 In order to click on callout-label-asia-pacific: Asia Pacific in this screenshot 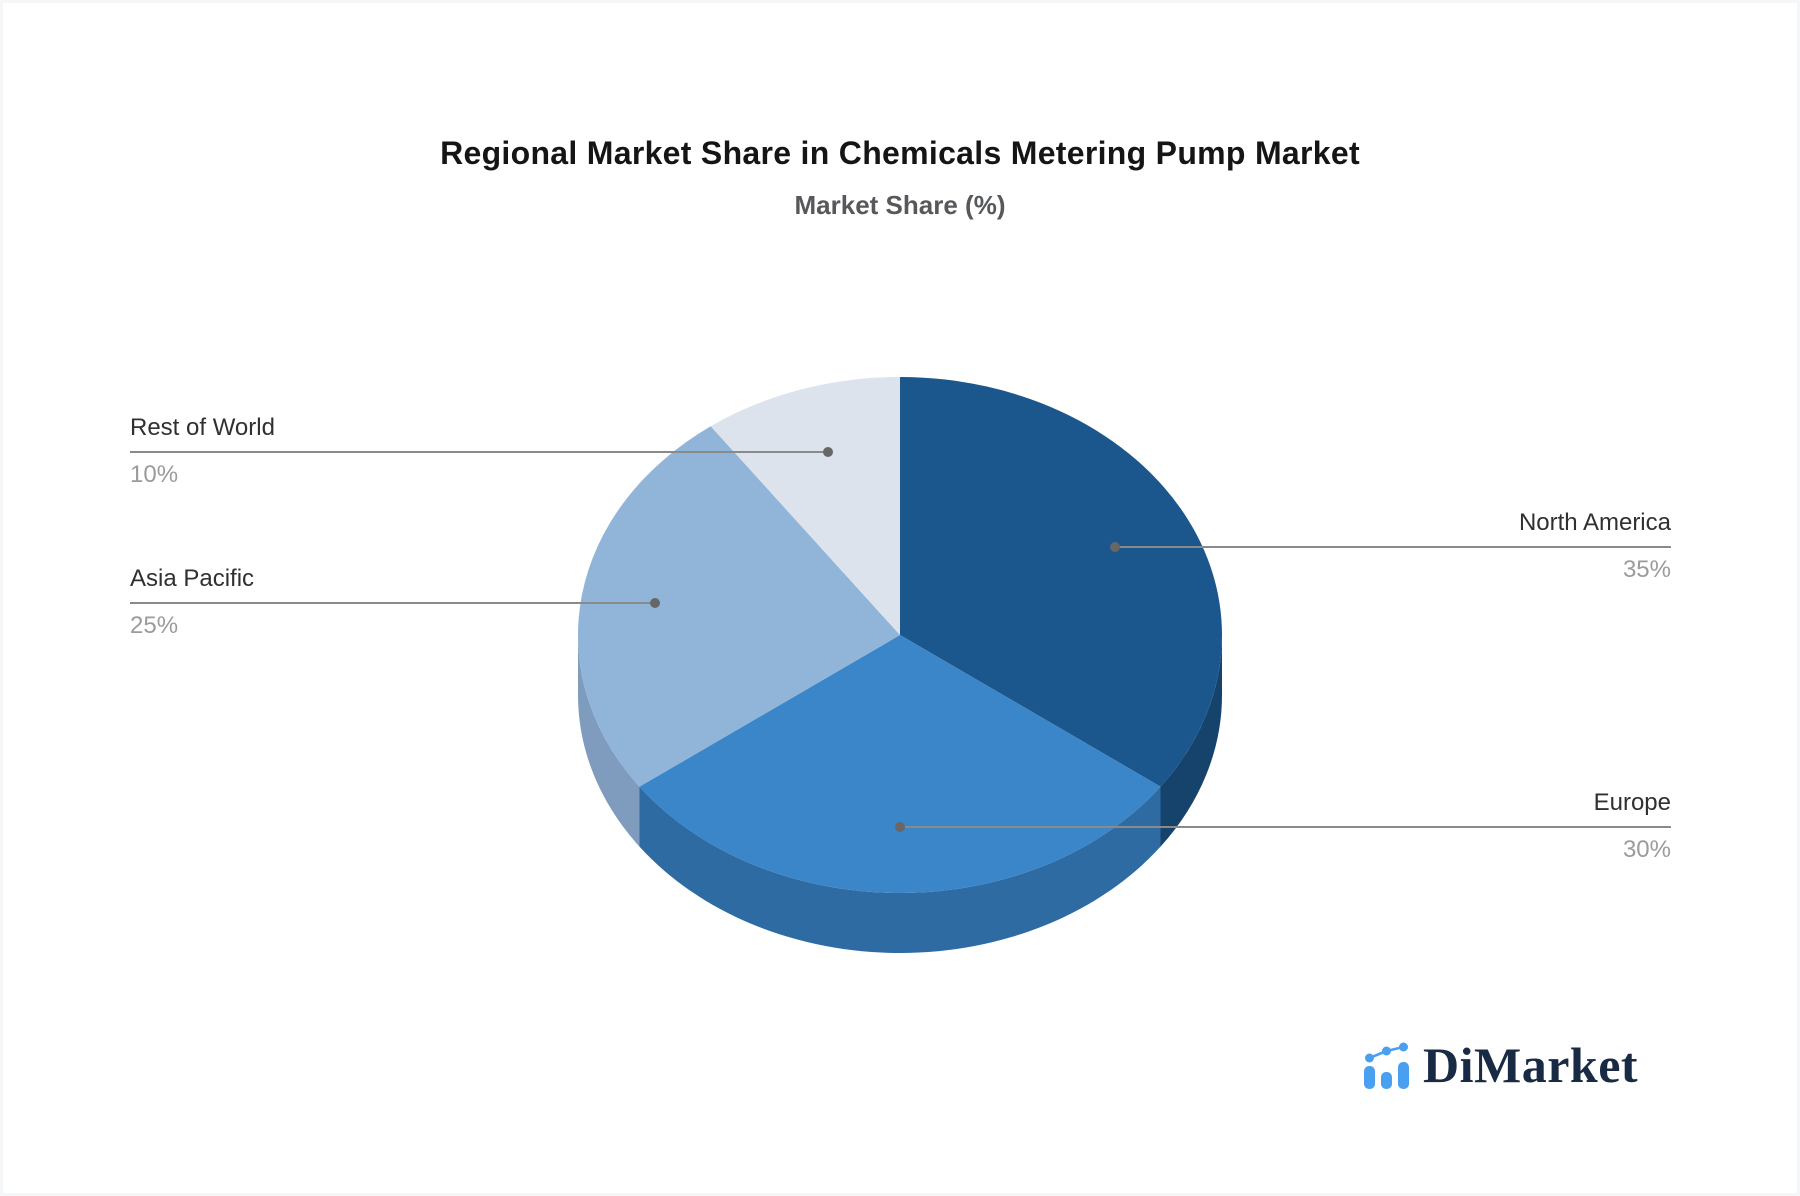, I will do `click(192, 578)`.